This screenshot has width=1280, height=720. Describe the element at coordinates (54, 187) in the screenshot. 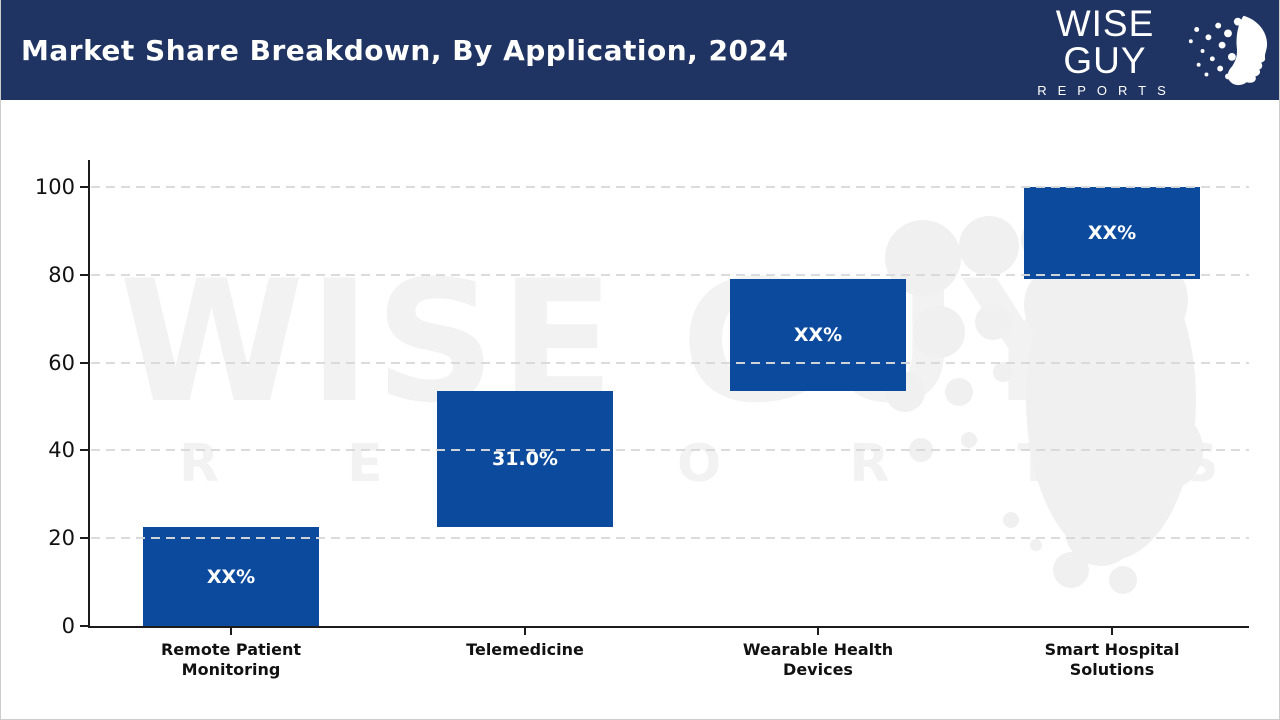

I see `y-tick-label: 100` at that location.